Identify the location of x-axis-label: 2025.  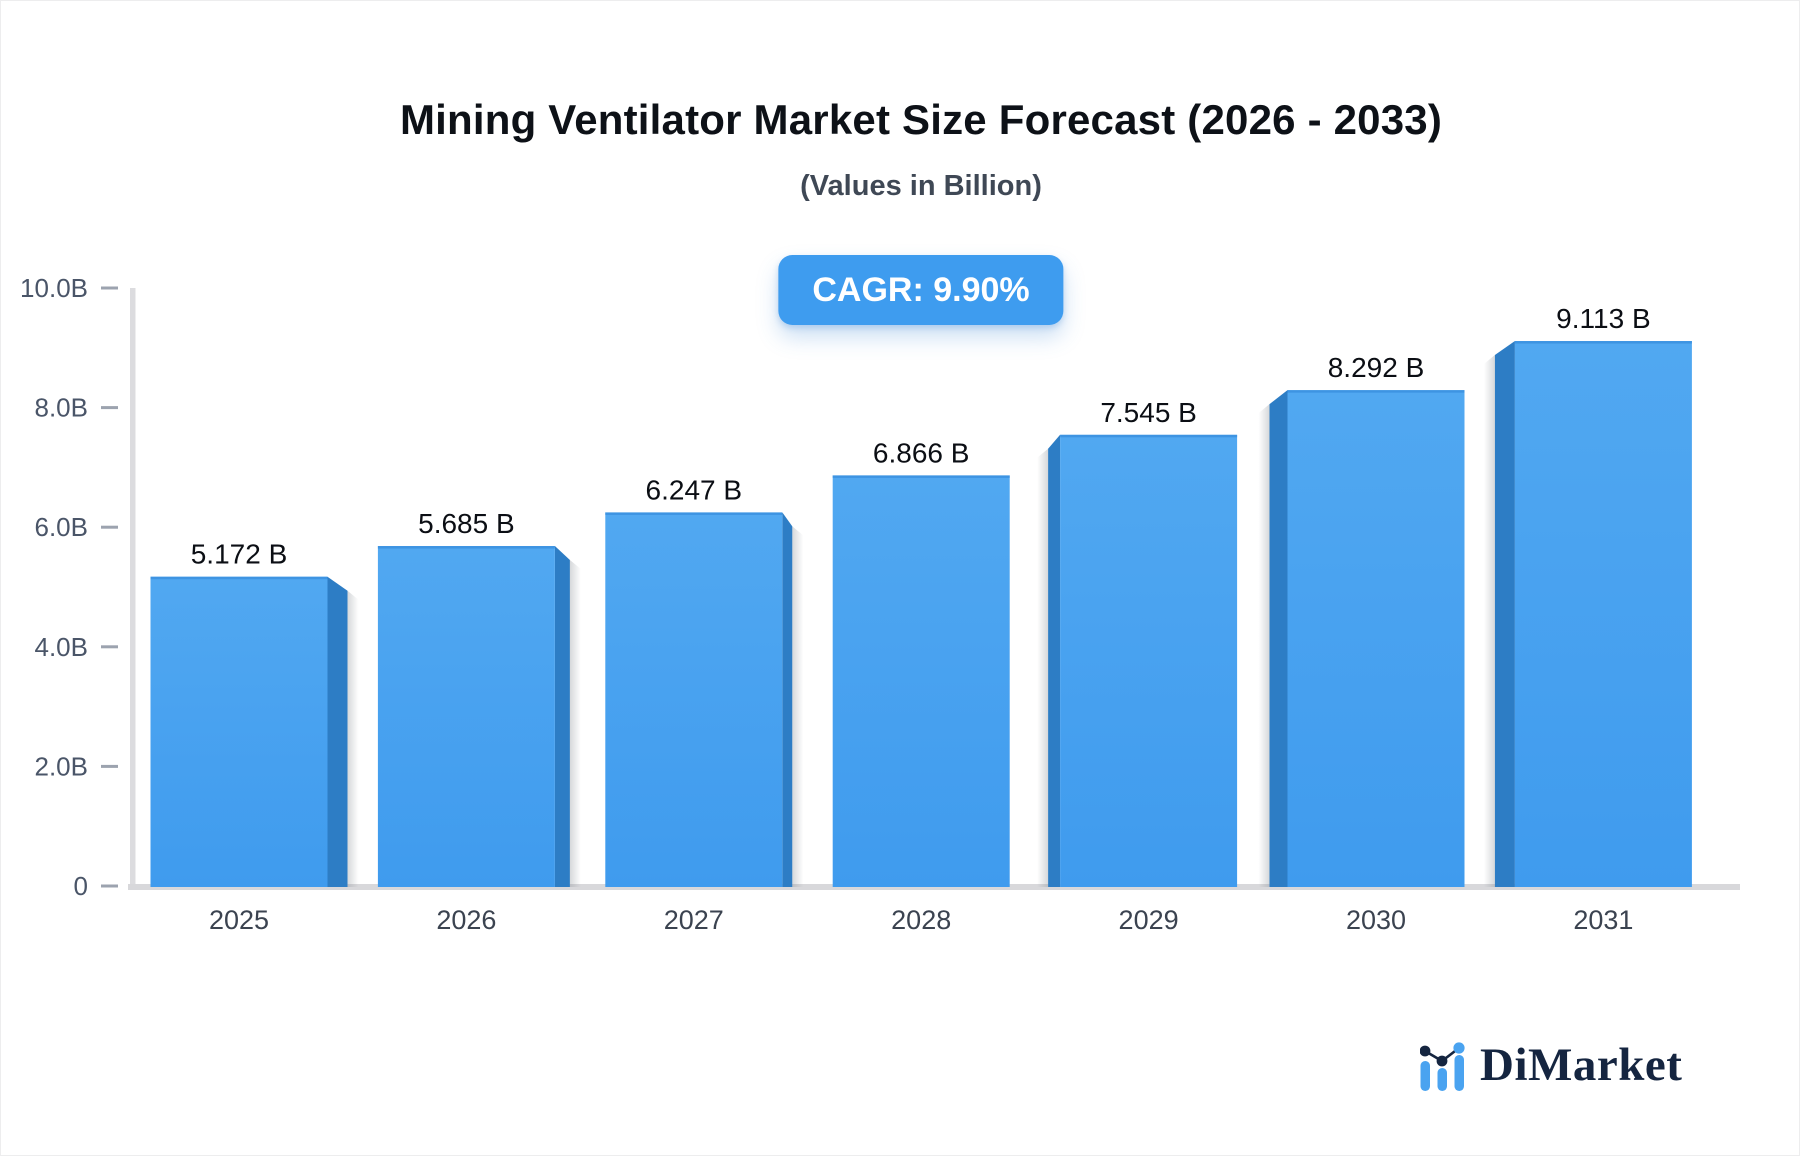
(239, 920).